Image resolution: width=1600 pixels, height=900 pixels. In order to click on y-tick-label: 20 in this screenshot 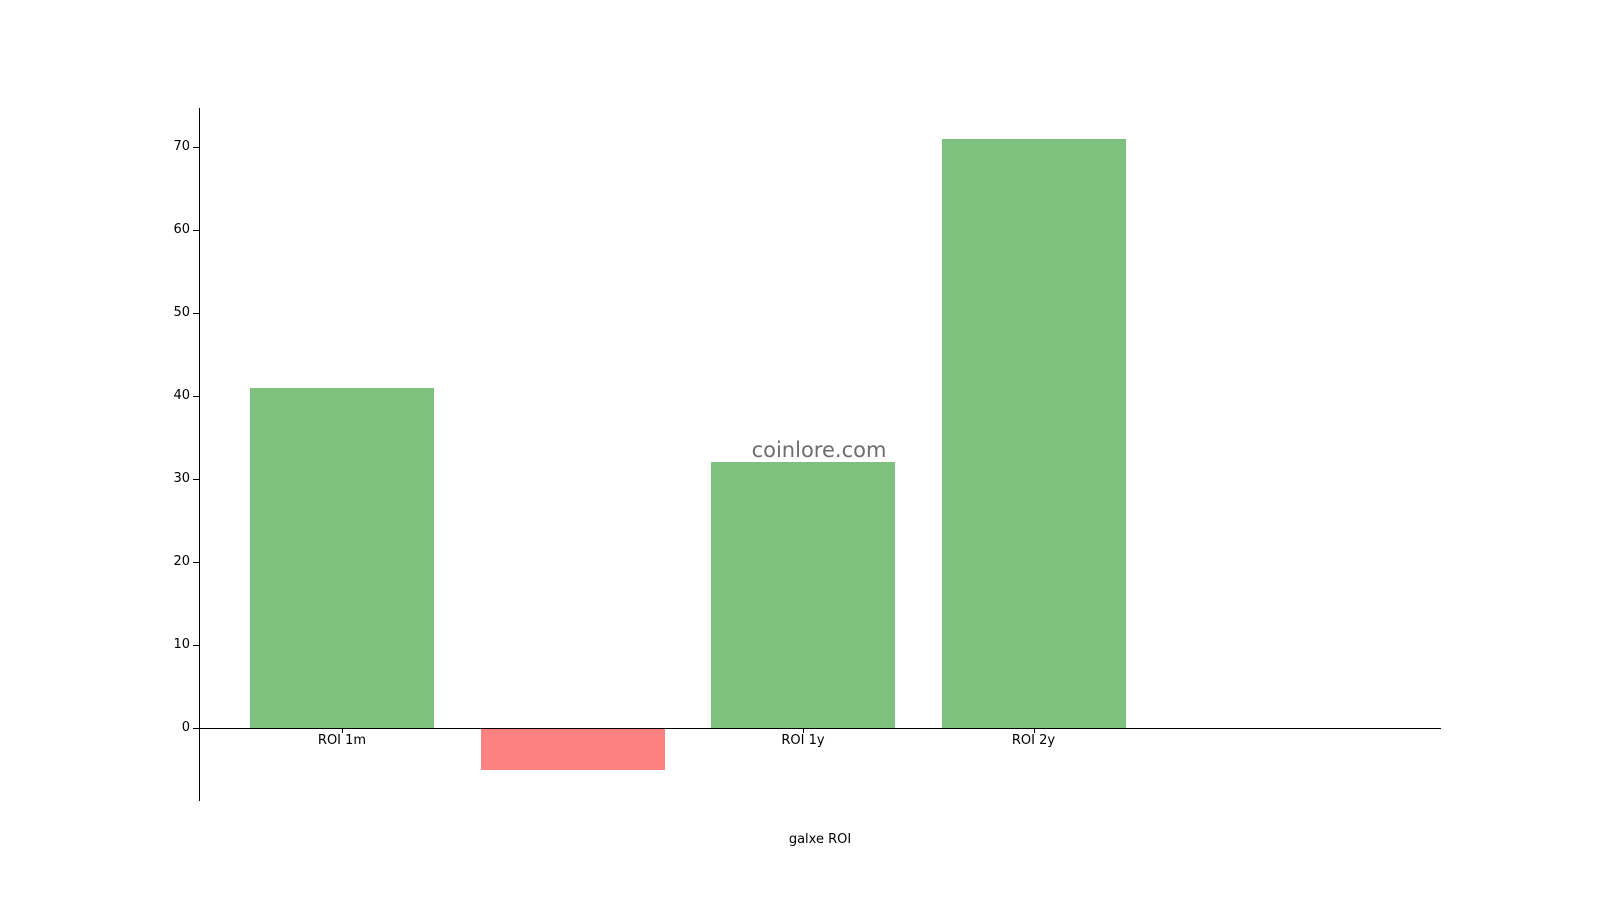, I will do `click(181, 561)`.